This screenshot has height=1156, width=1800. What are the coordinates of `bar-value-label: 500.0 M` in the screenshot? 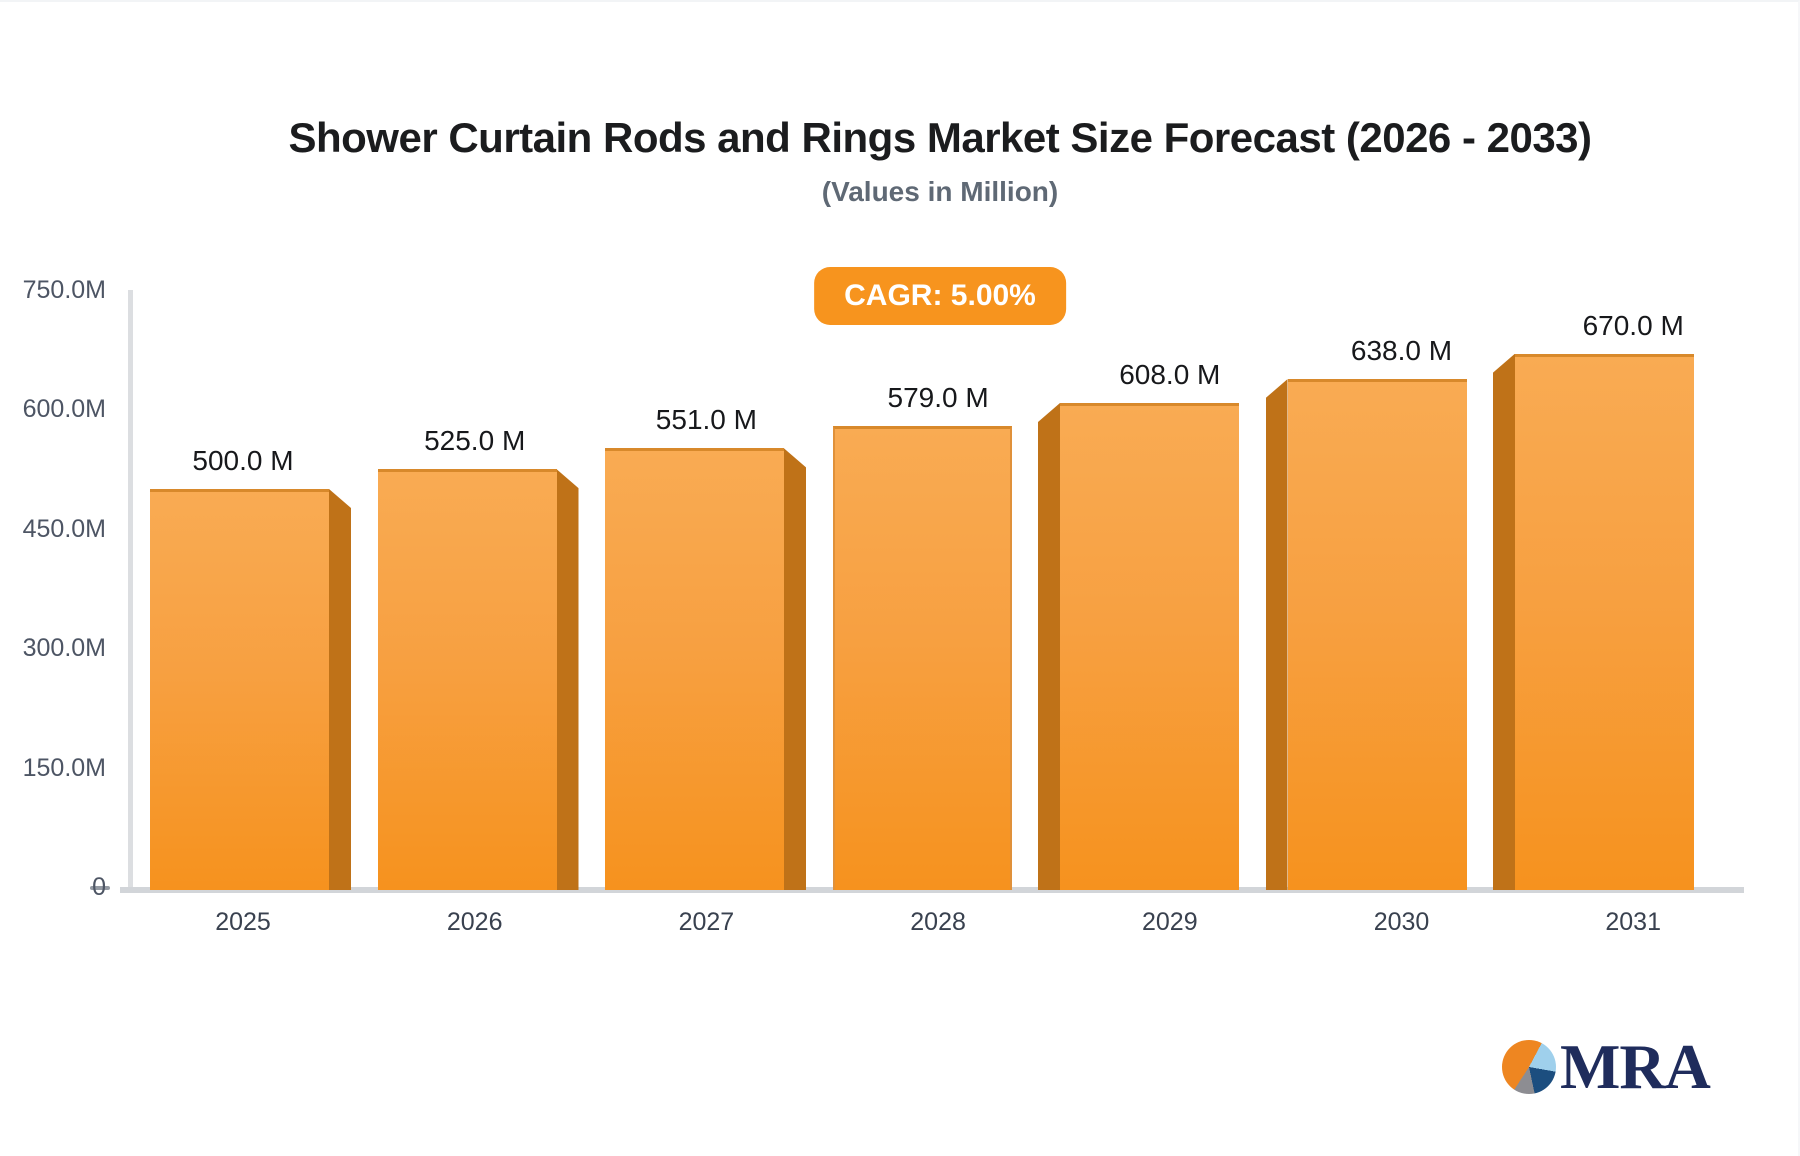 It's located at (243, 460).